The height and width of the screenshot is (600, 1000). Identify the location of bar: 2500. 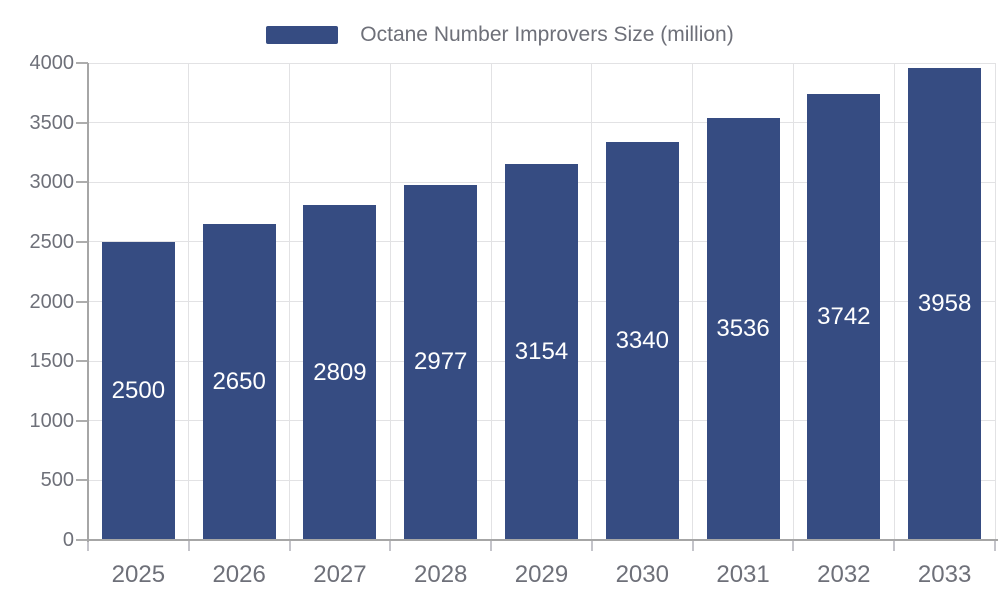
(138, 390).